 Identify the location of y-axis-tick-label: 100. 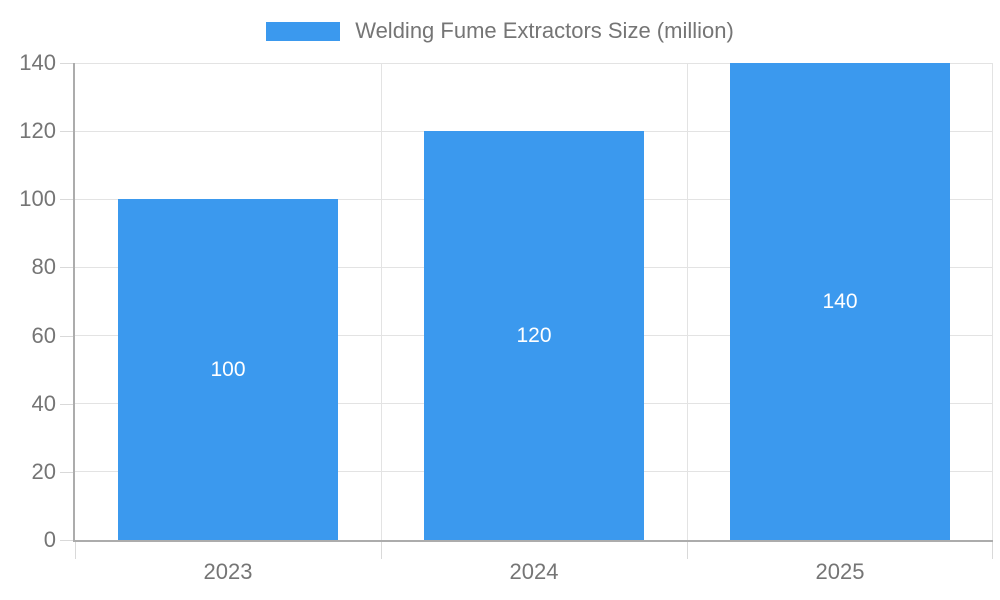
(37, 199).